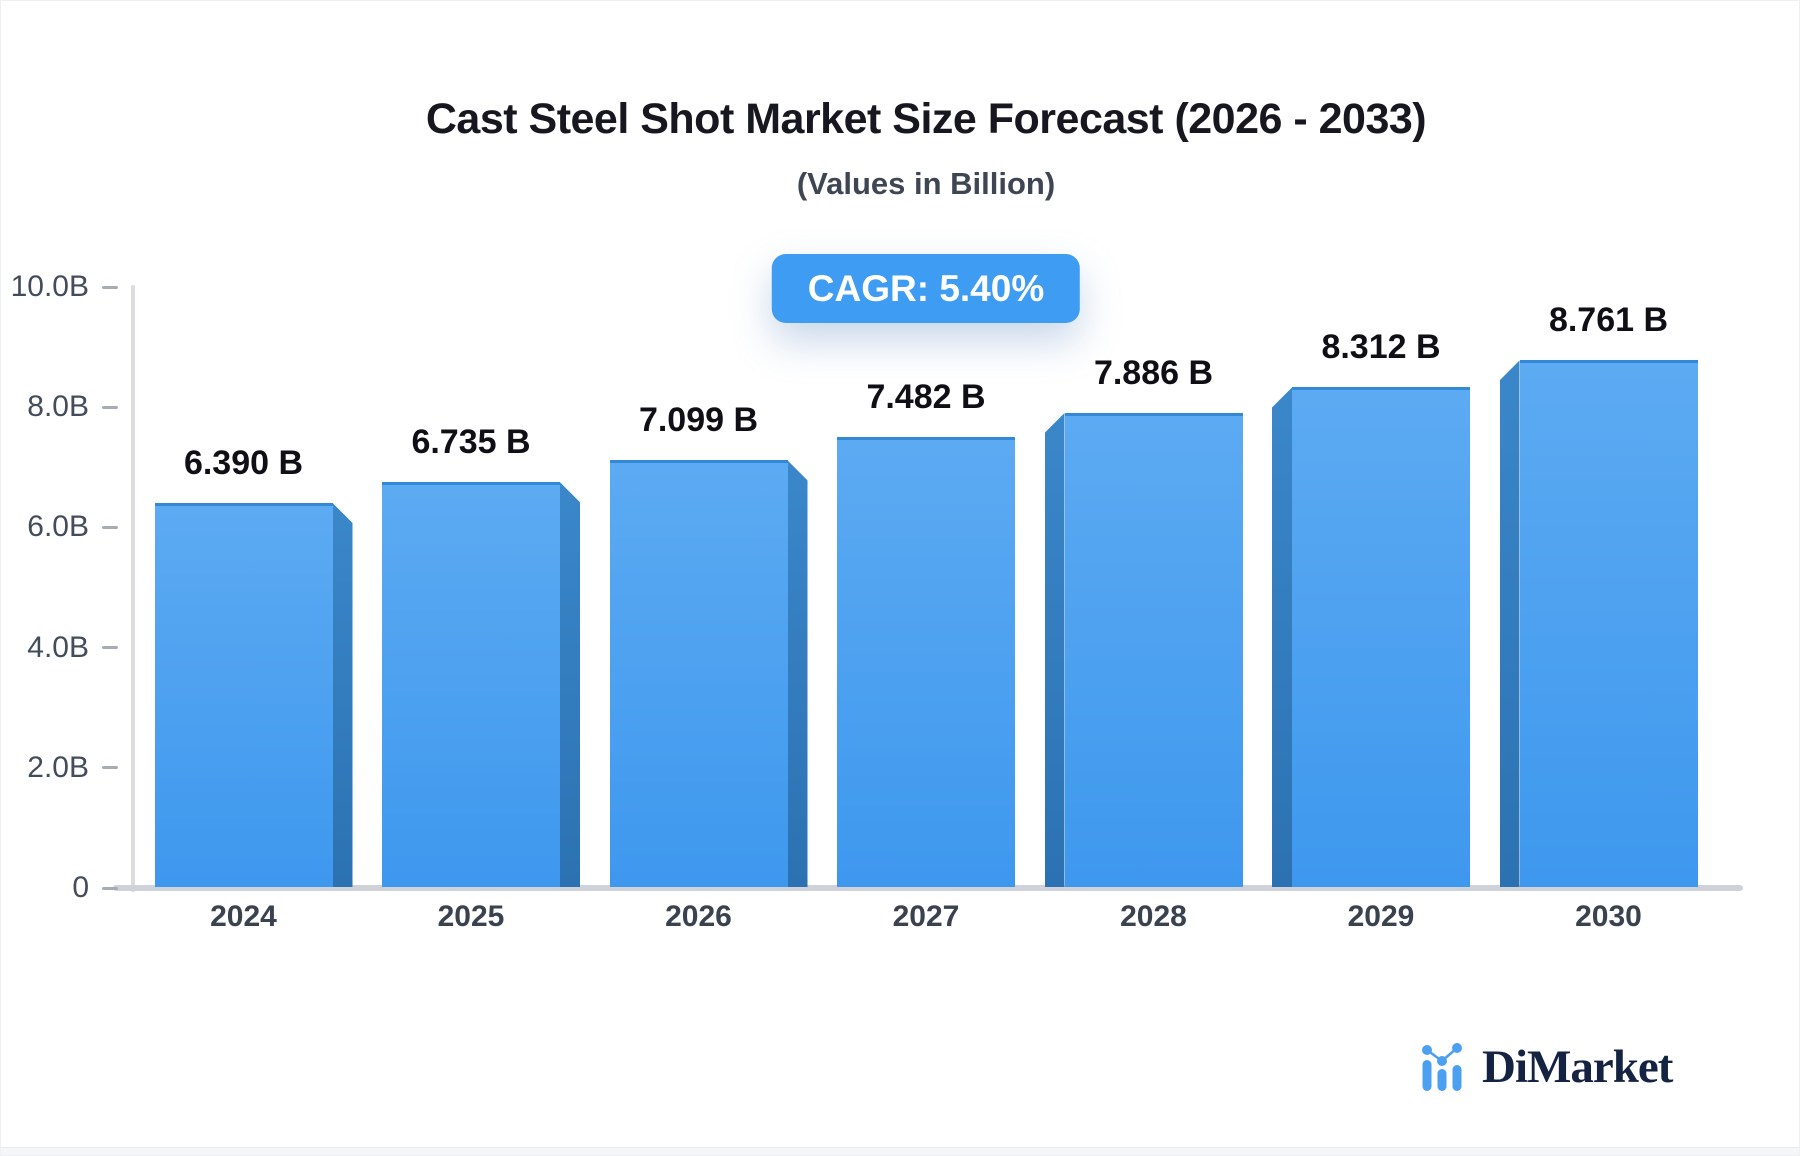  What do you see at coordinates (698, 420) in the screenshot?
I see `bar-value-label: 7.099 B` at bounding box center [698, 420].